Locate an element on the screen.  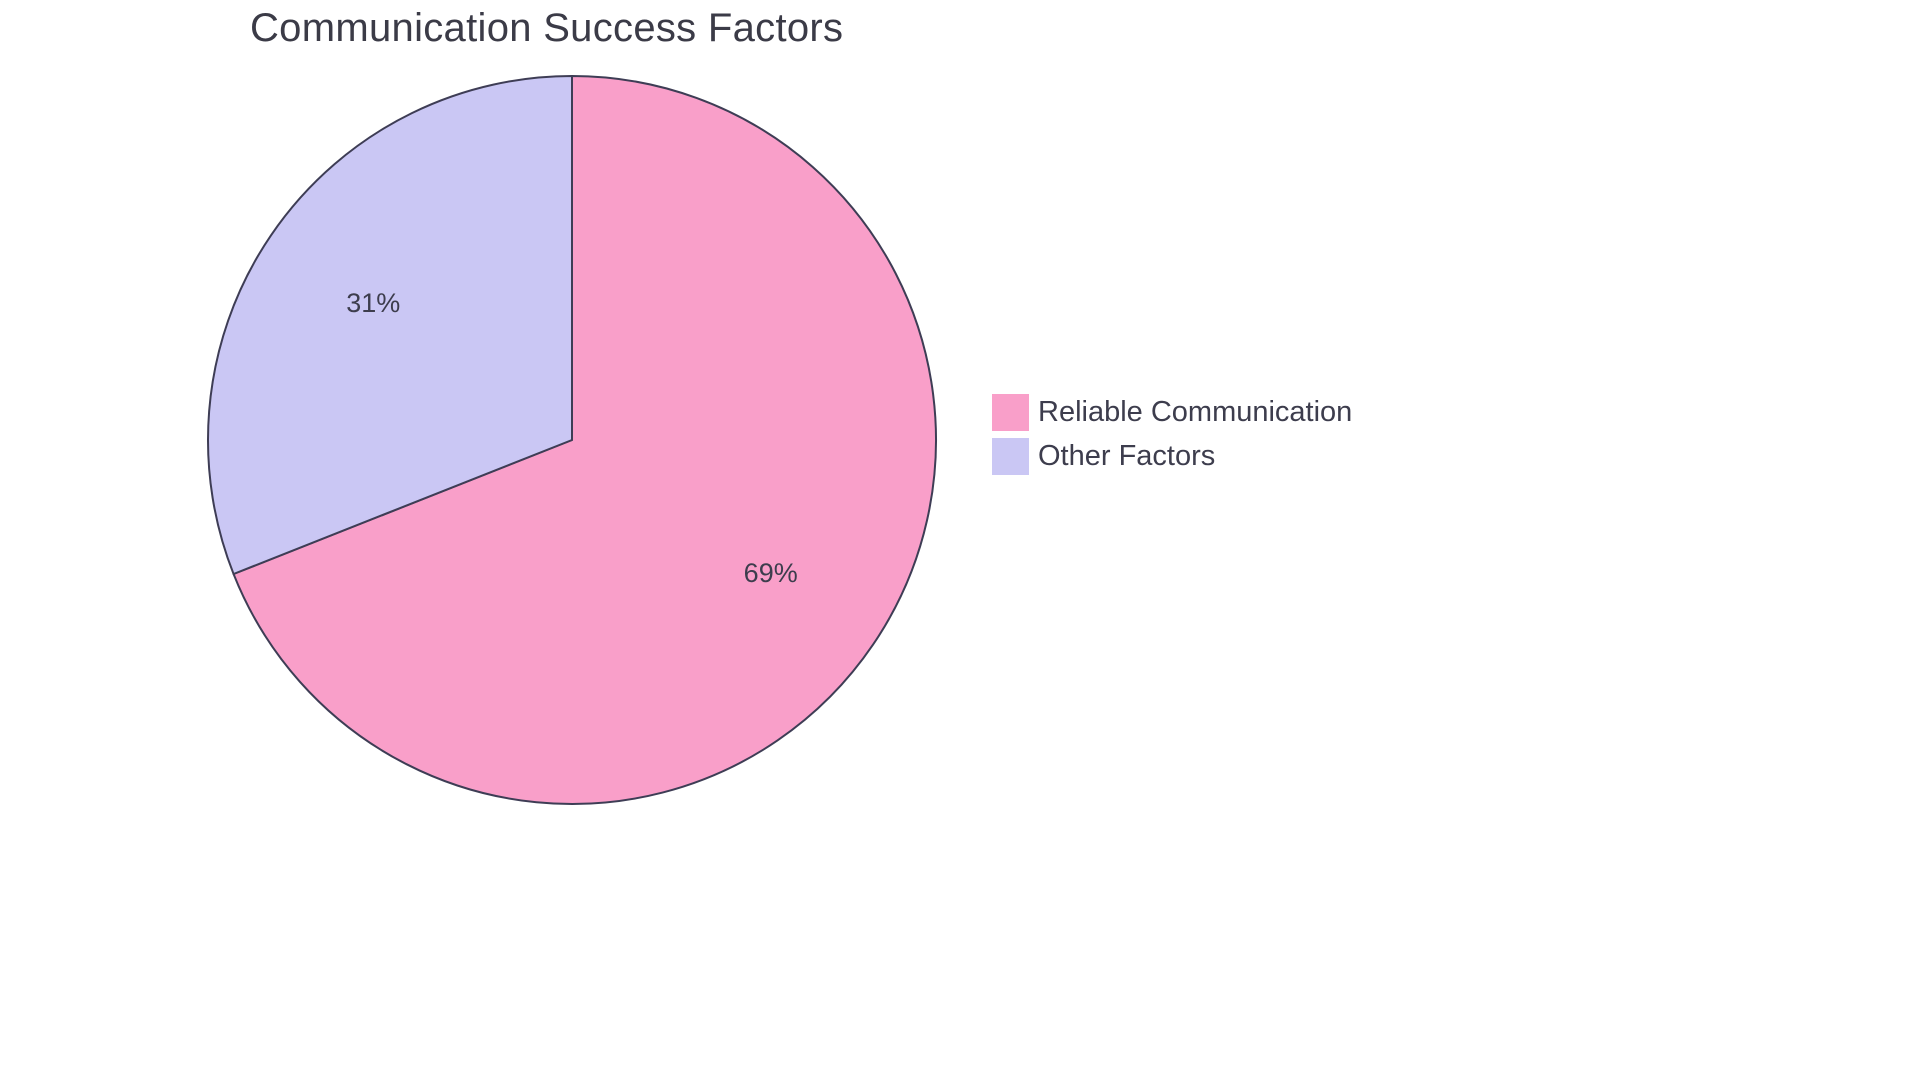
chart-title: Communication Success Factors is located at coordinates (547, 28).